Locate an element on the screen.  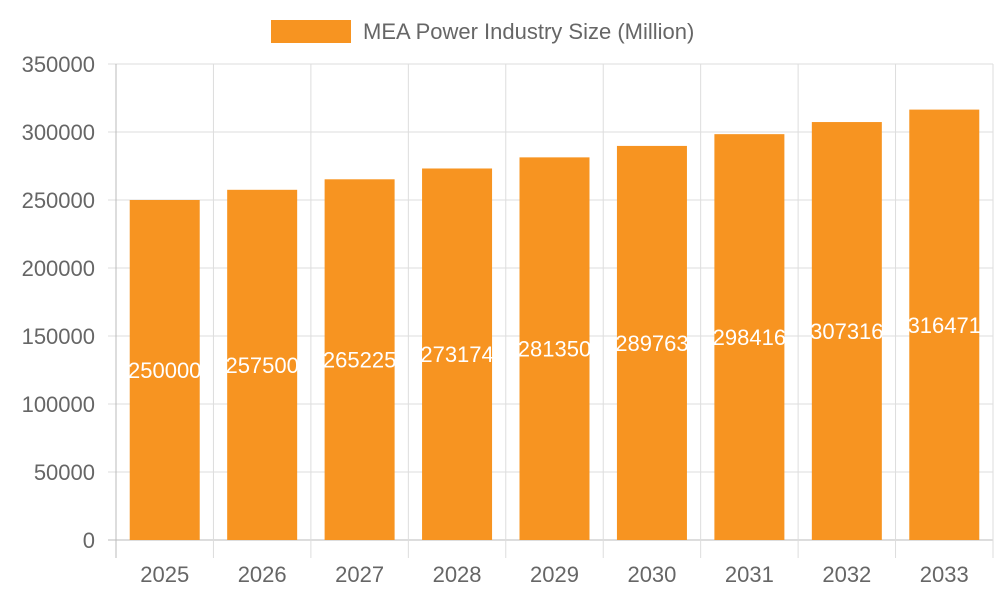
data-label: 281350 is located at coordinates (554, 349).